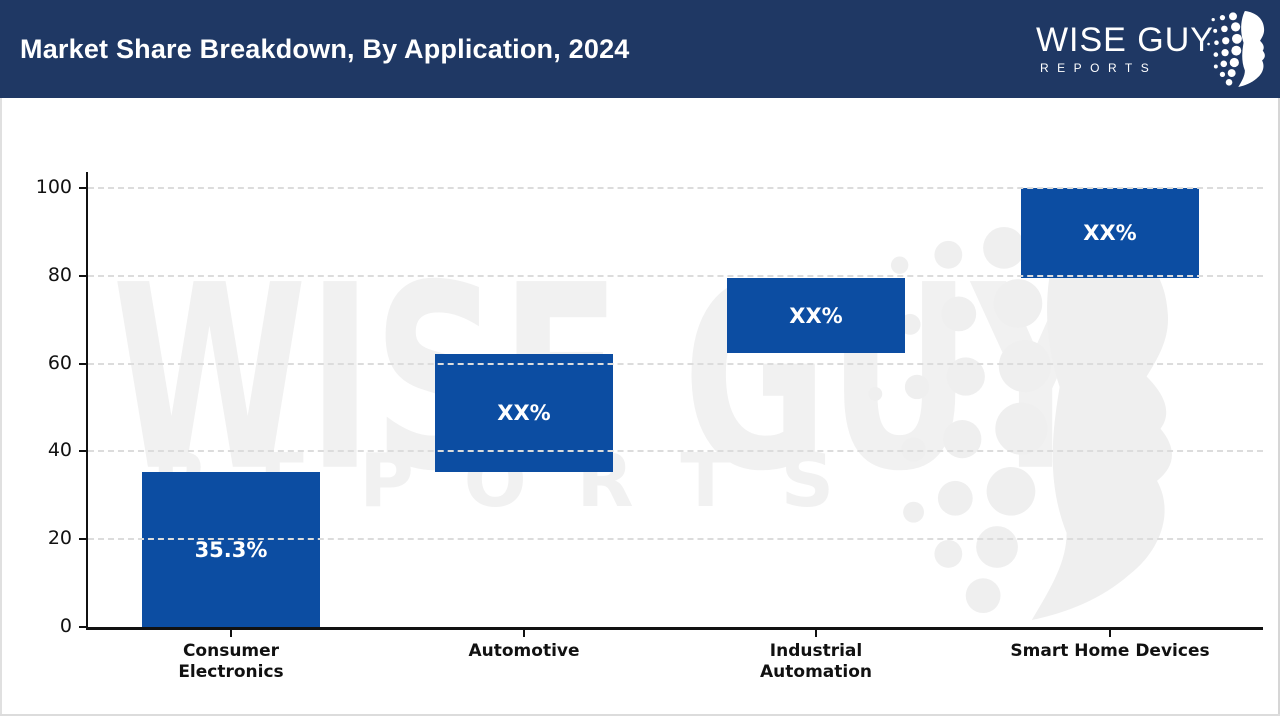 The image size is (1280, 720). I want to click on bar-consumer-electronics: 35.3%, so click(231, 549).